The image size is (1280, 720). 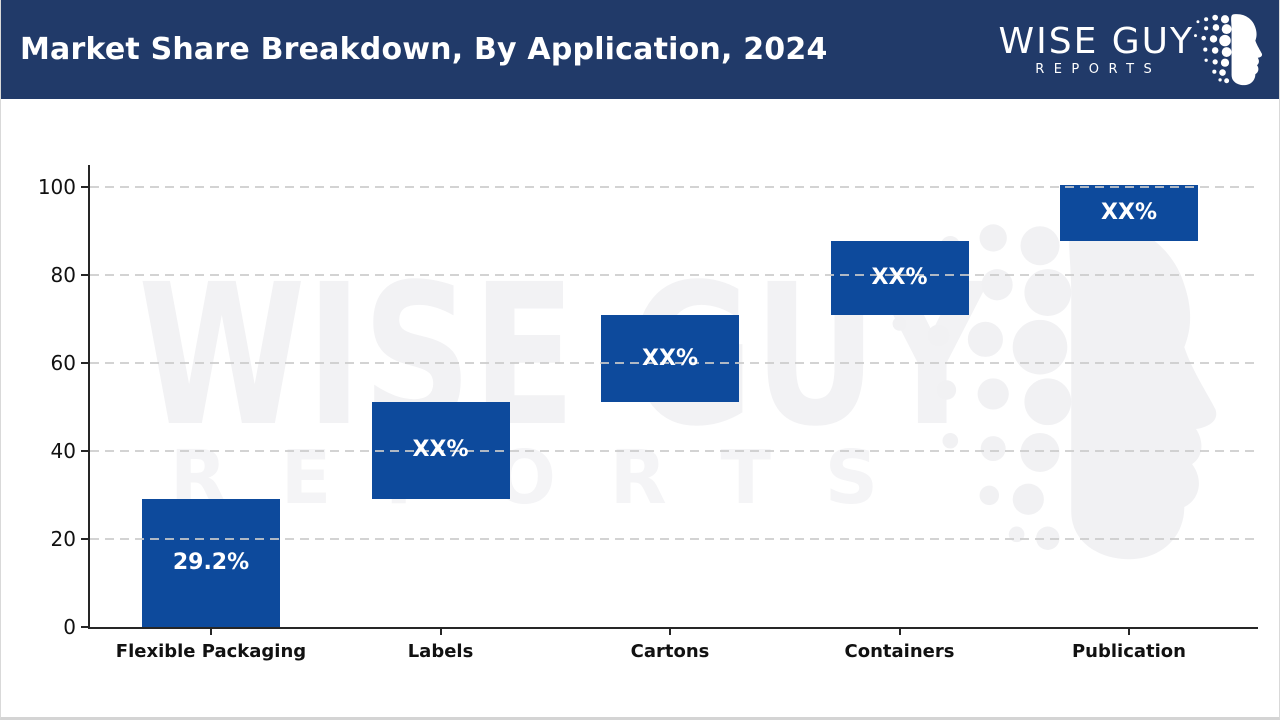 I want to click on x-axis-category-label: Containers, so click(x=899, y=651).